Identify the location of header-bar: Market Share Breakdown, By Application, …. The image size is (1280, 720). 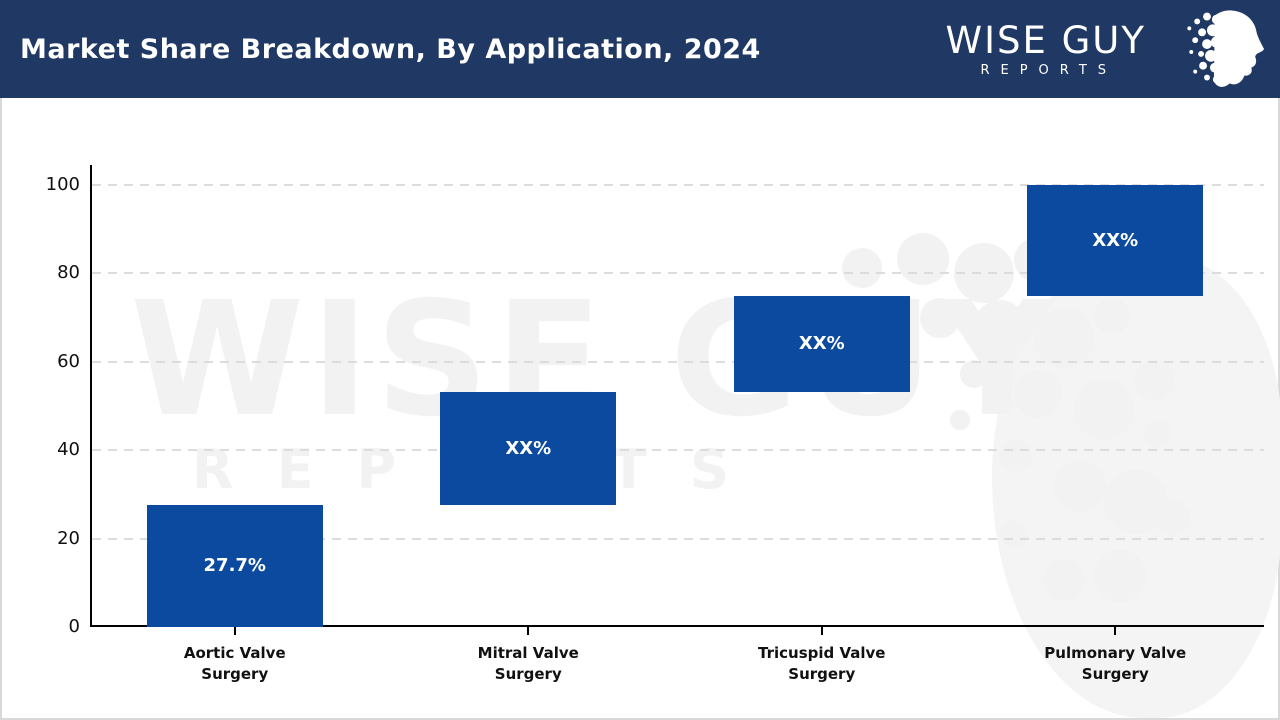
(640, 49).